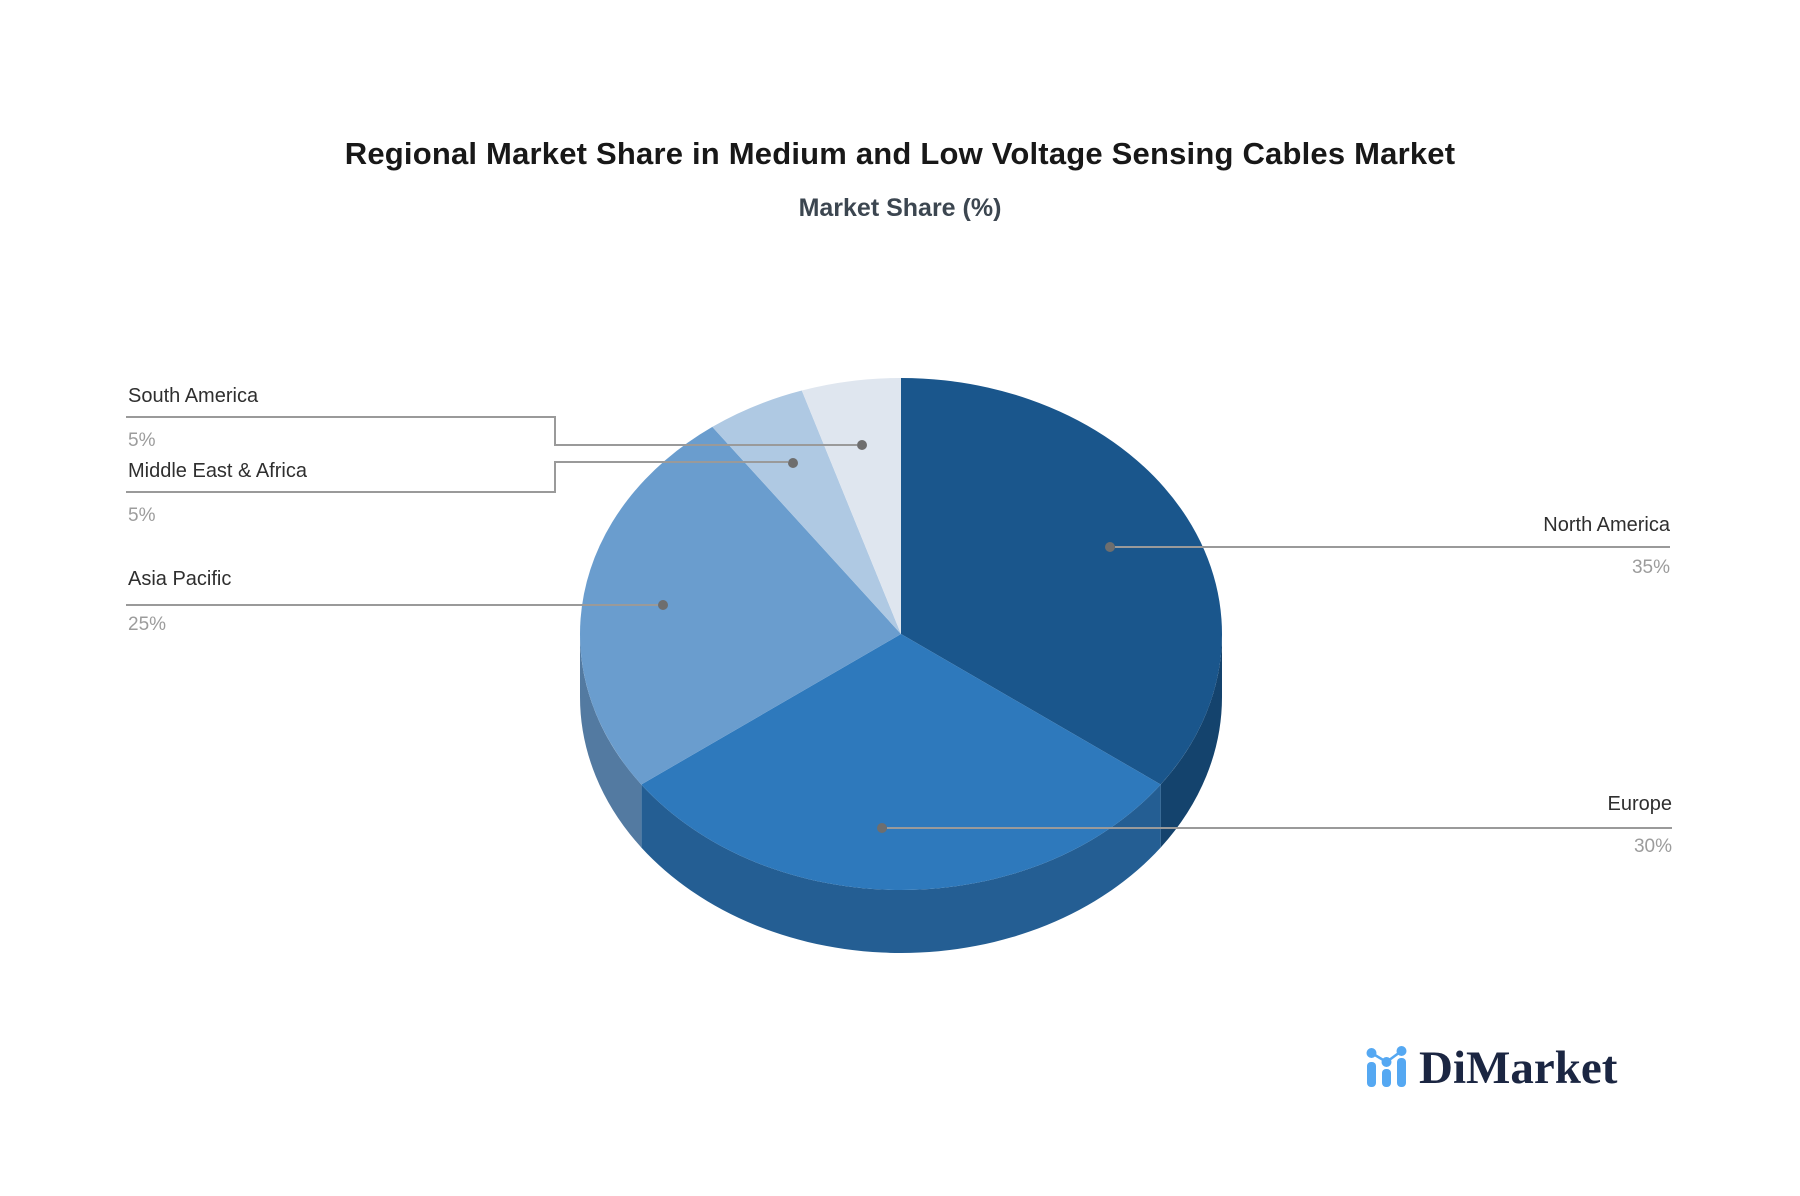 The width and height of the screenshot is (1800, 1196). I want to click on leader-dot-north-america, so click(1110, 547).